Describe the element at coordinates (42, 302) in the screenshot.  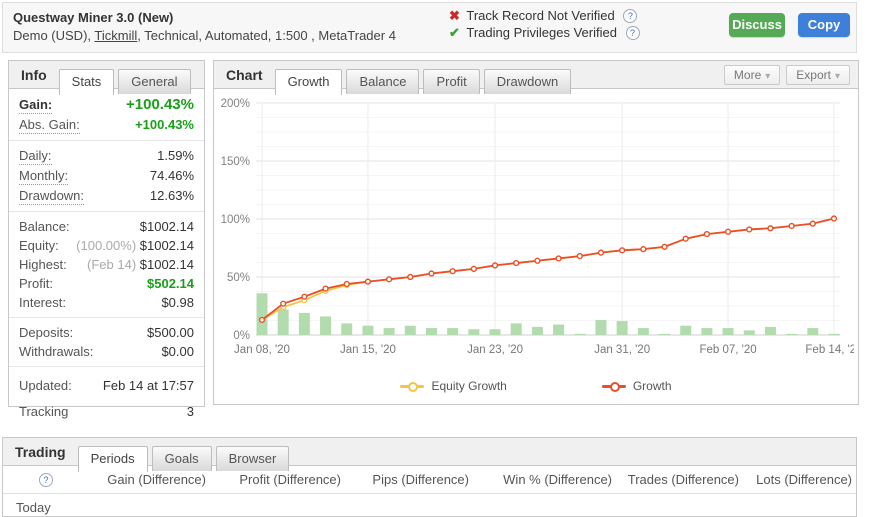
I see `stat-label: Interest:` at that location.